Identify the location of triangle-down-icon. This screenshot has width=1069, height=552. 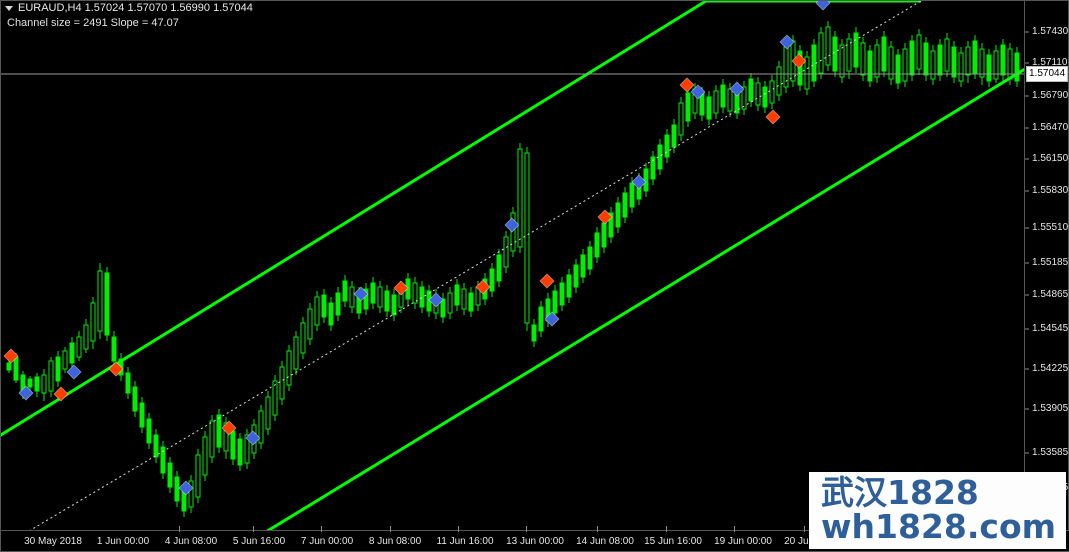
(9, 8).